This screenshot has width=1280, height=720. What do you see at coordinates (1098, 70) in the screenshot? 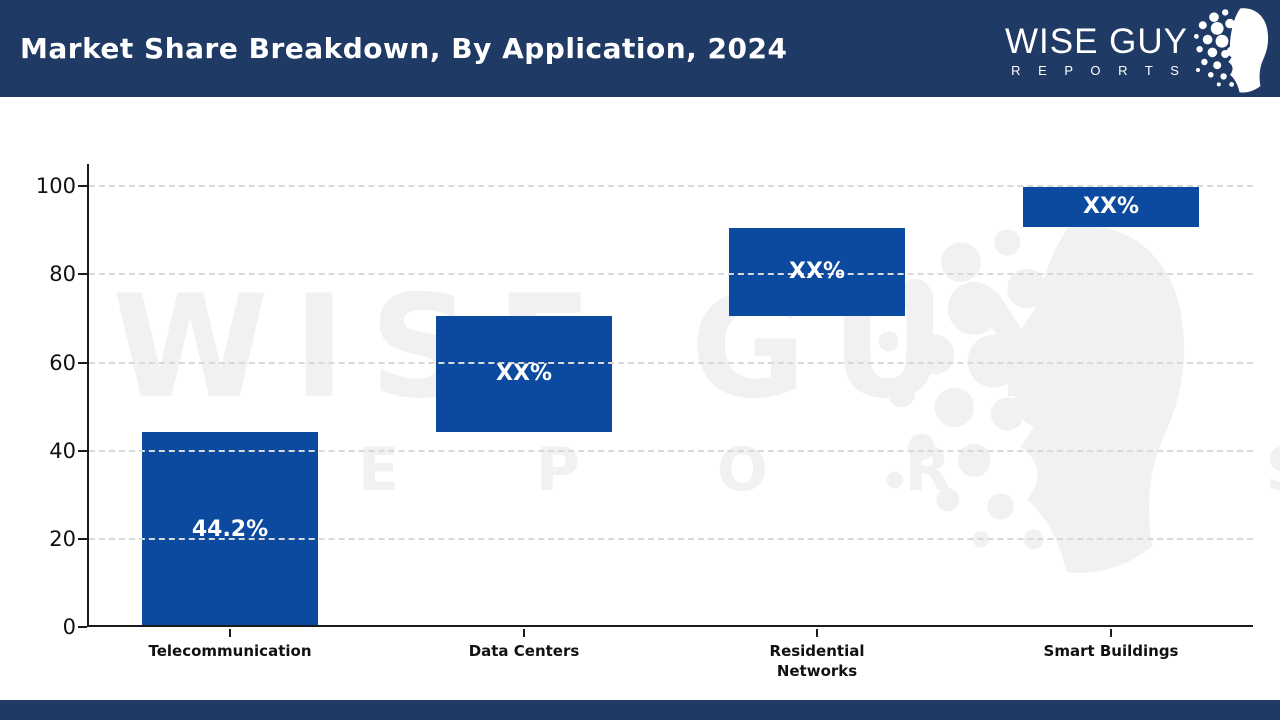
I see `wiseguy-logo-line2: R E P O R T S` at bounding box center [1098, 70].